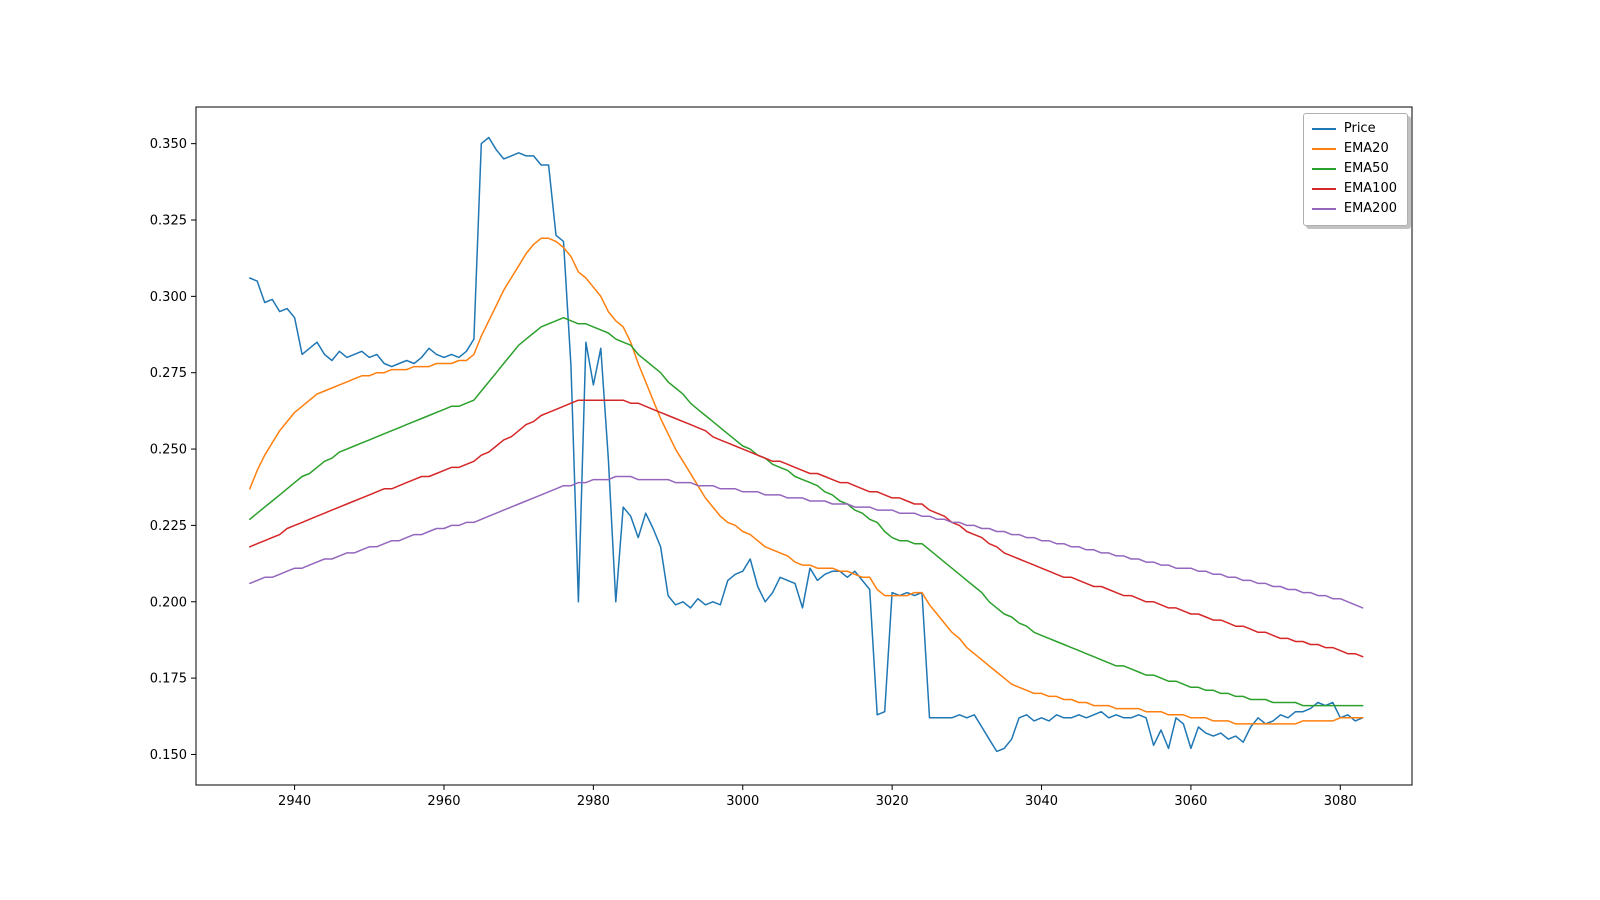 The width and height of the screenshot is (1600, 900). I want to click on legend-label: EMA100, so click(1370, 188).